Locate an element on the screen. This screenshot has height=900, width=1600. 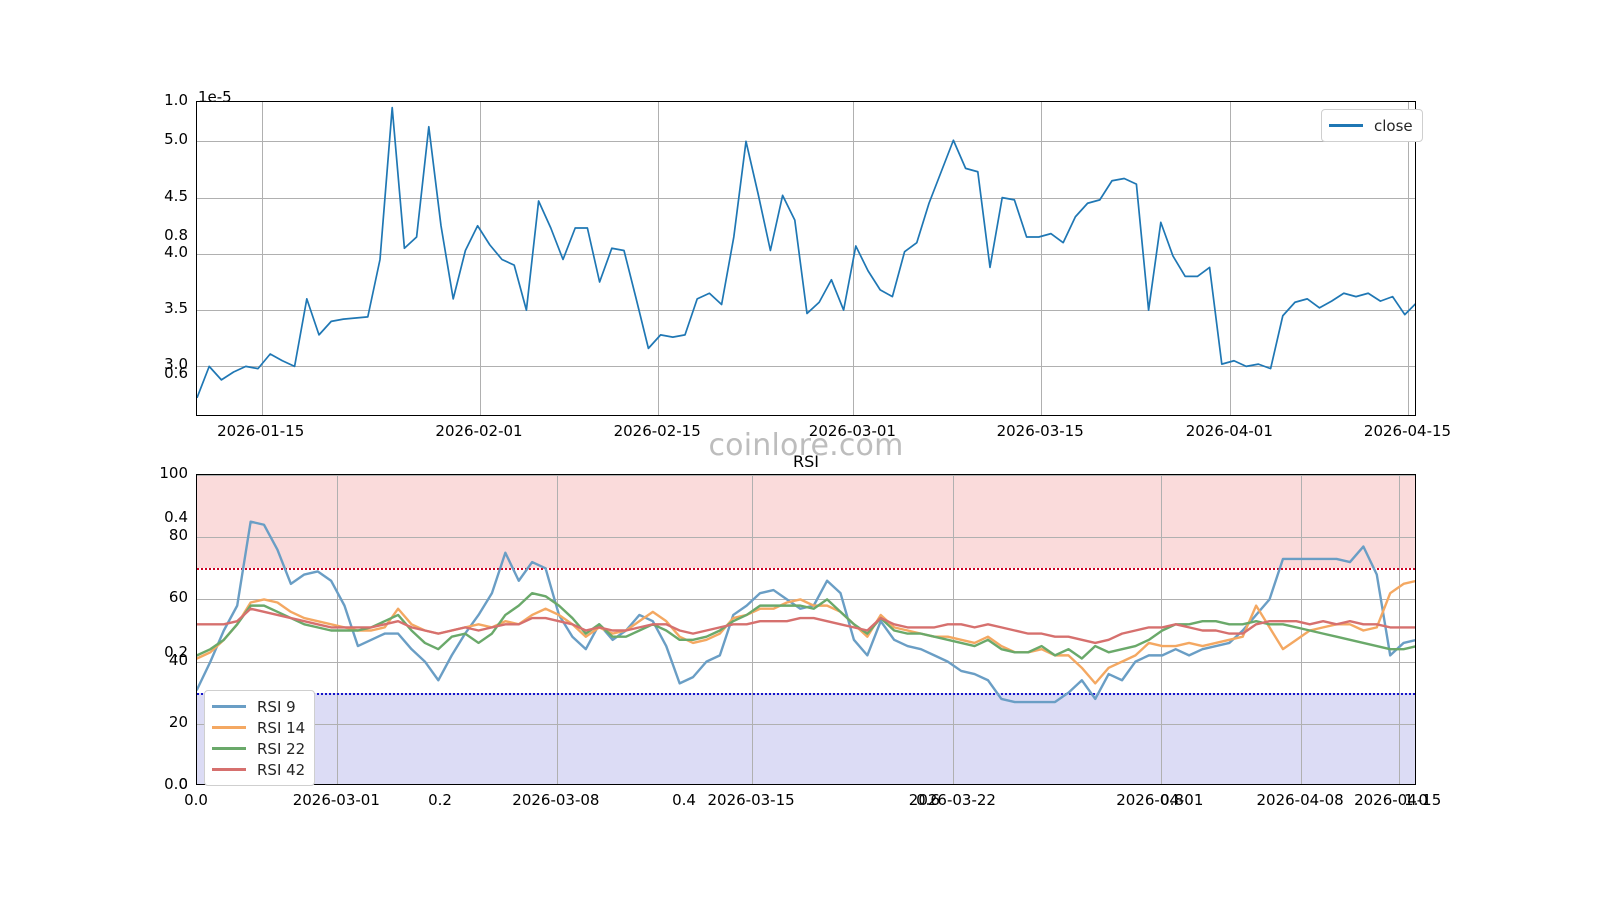
price-y-tick: 3.5 is located at coordinates (176, 308).